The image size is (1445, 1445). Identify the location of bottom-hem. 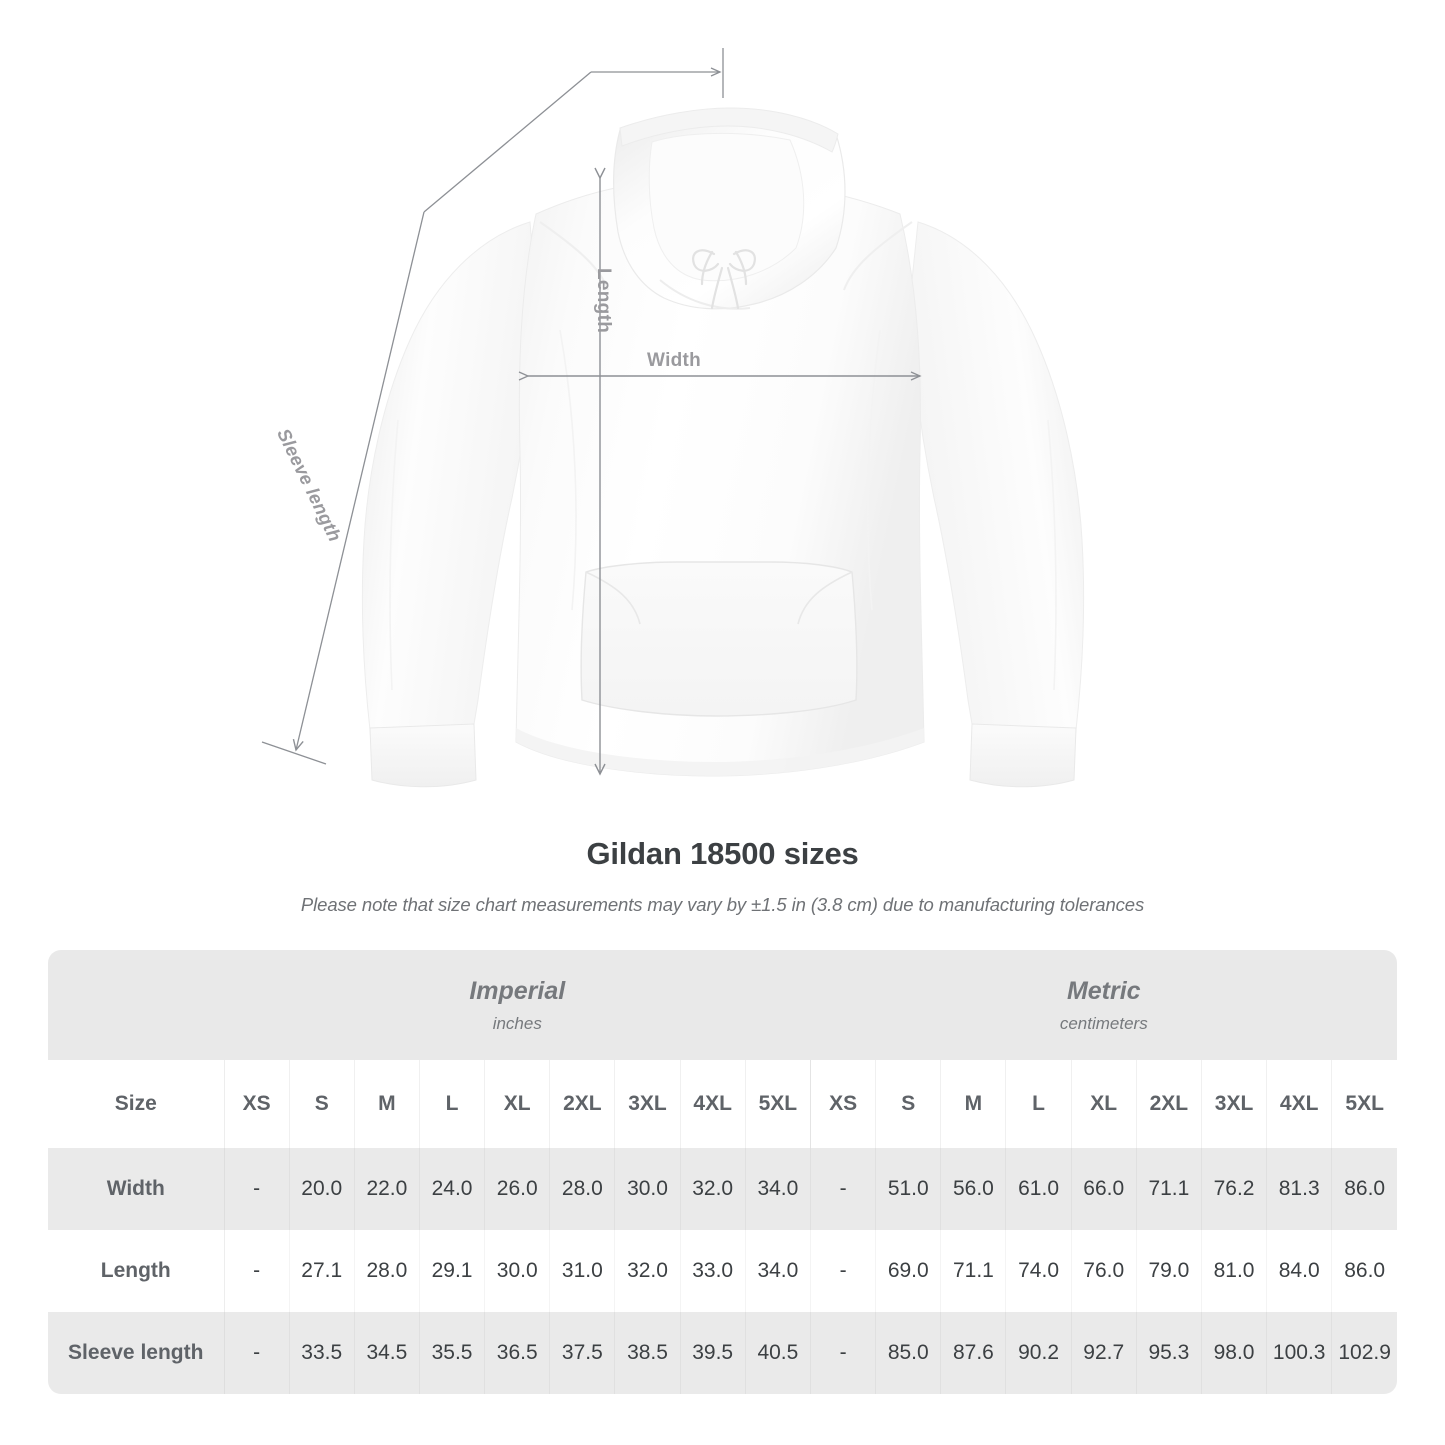
(720, 752).